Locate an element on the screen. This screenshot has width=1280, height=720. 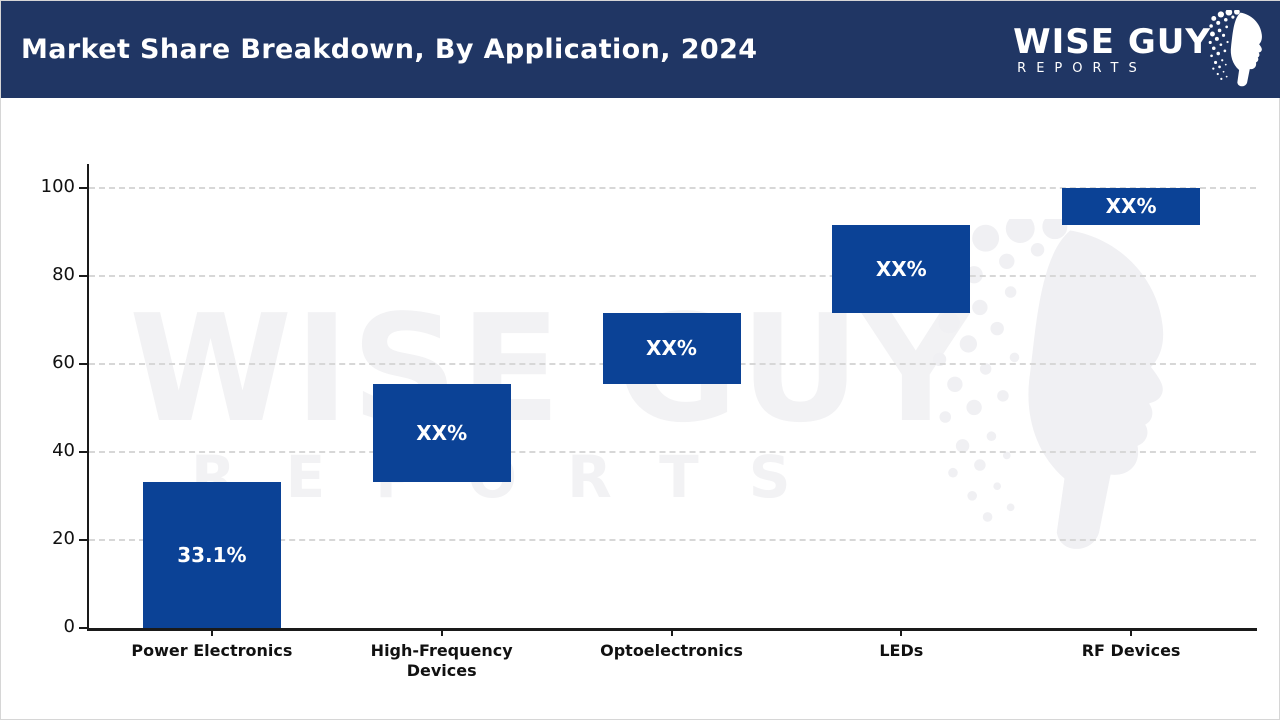
x-tick-optoelectronics is located at coordinates (671, 633).